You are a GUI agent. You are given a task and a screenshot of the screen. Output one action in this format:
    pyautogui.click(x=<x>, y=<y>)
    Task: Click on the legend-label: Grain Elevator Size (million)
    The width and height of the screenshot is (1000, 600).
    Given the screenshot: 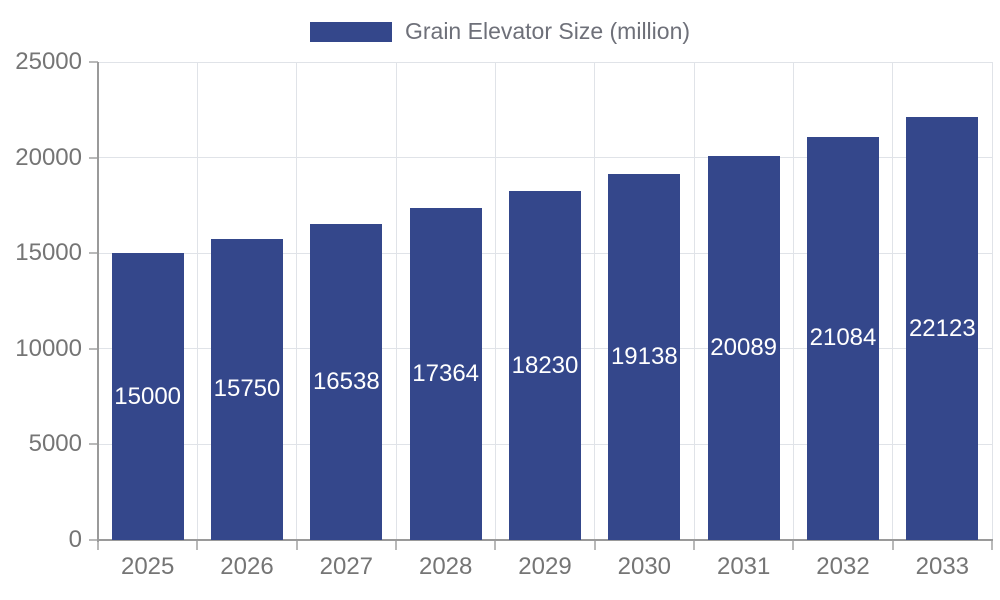 What is the action you would take?
    pyautogui.click(x=547, y=31)
    